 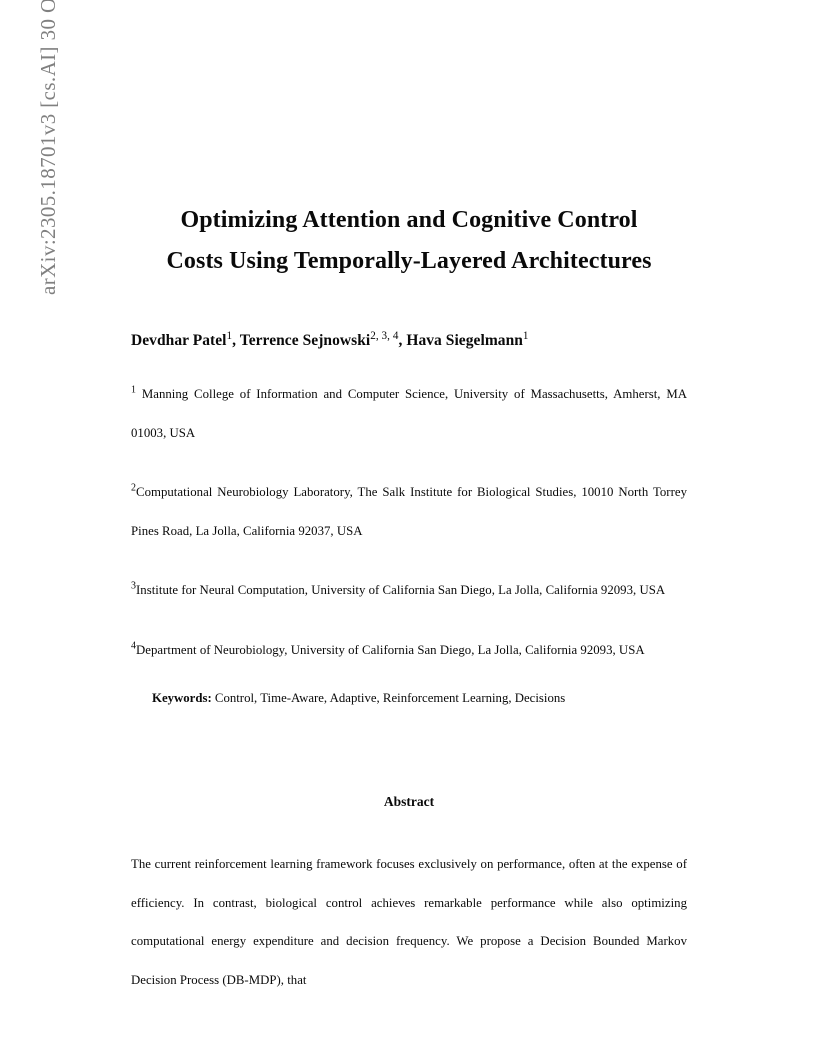 I want to click on affiliation-marker: 1, so click(x=134, y=390).